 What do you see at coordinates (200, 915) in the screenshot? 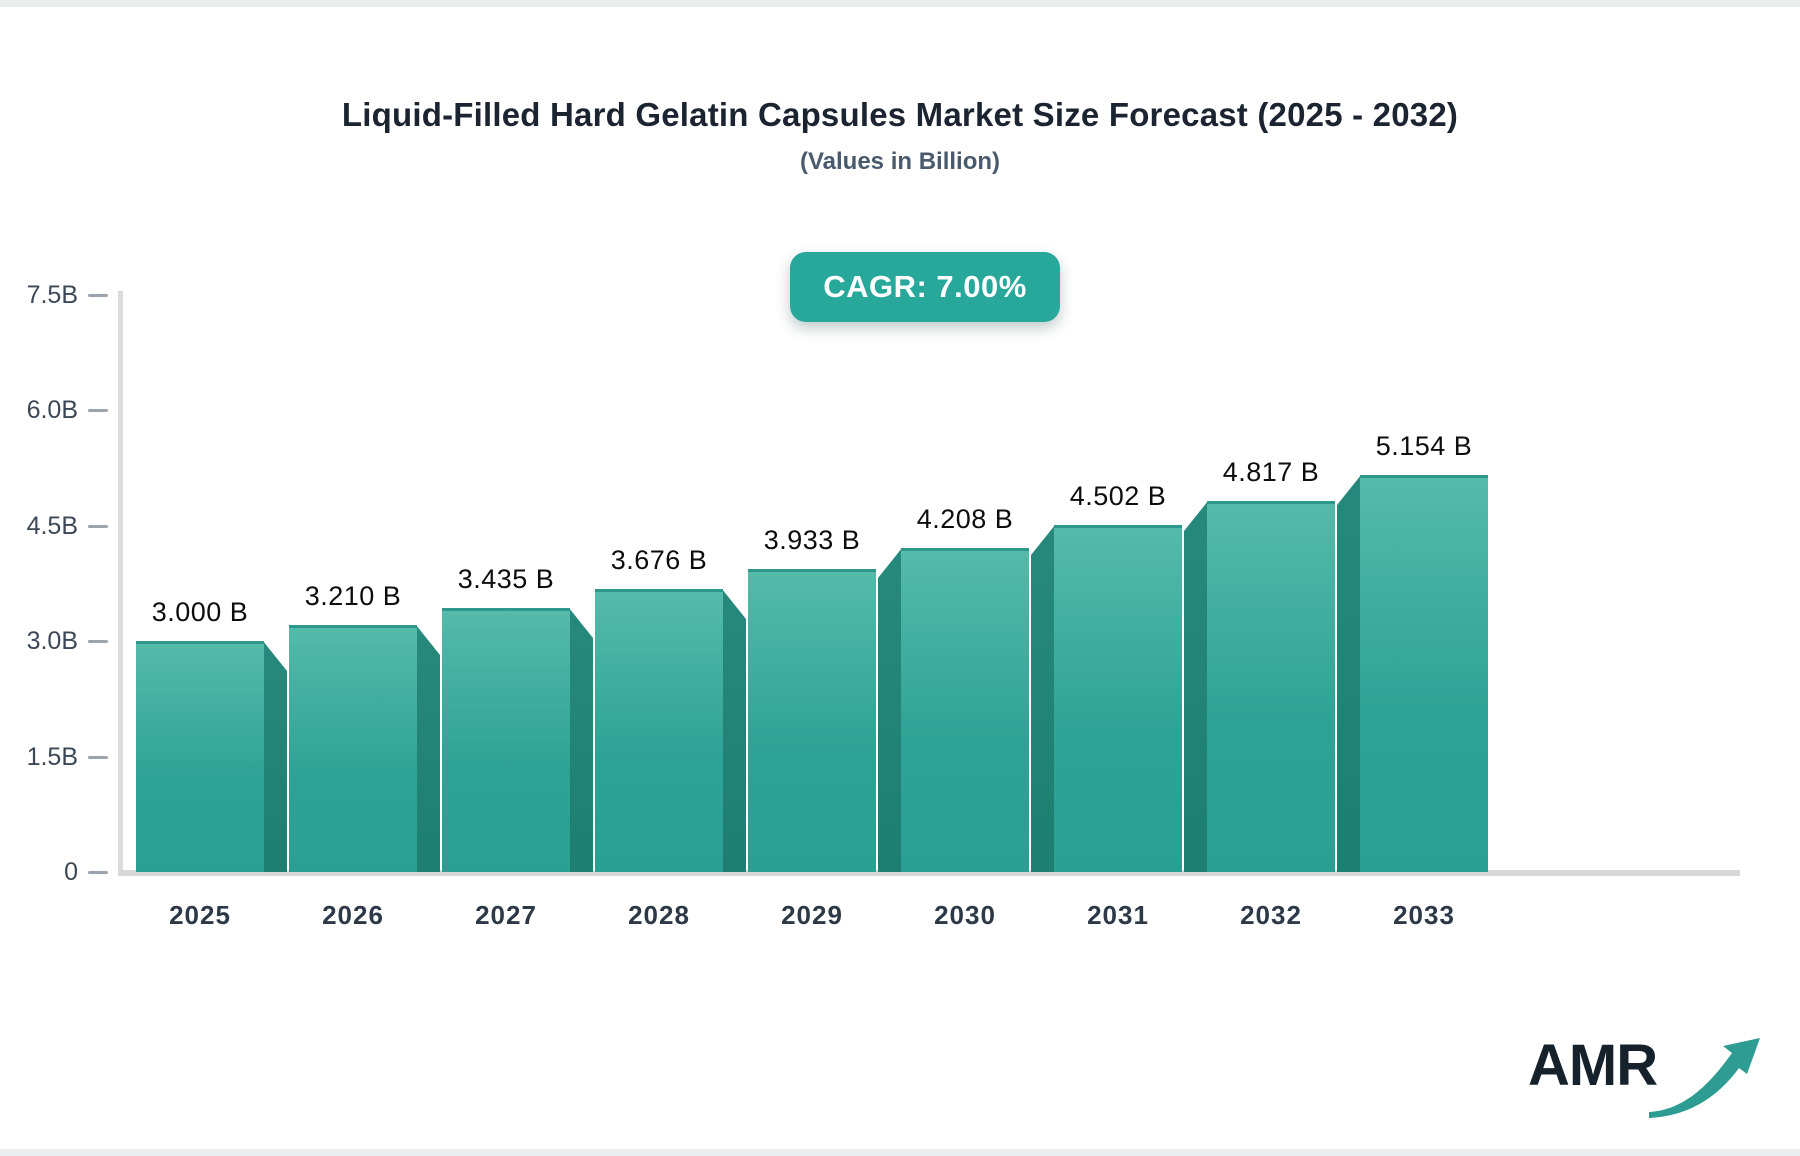
I see `x-axis-category-label: 2025` at bounding box center [200, 915].